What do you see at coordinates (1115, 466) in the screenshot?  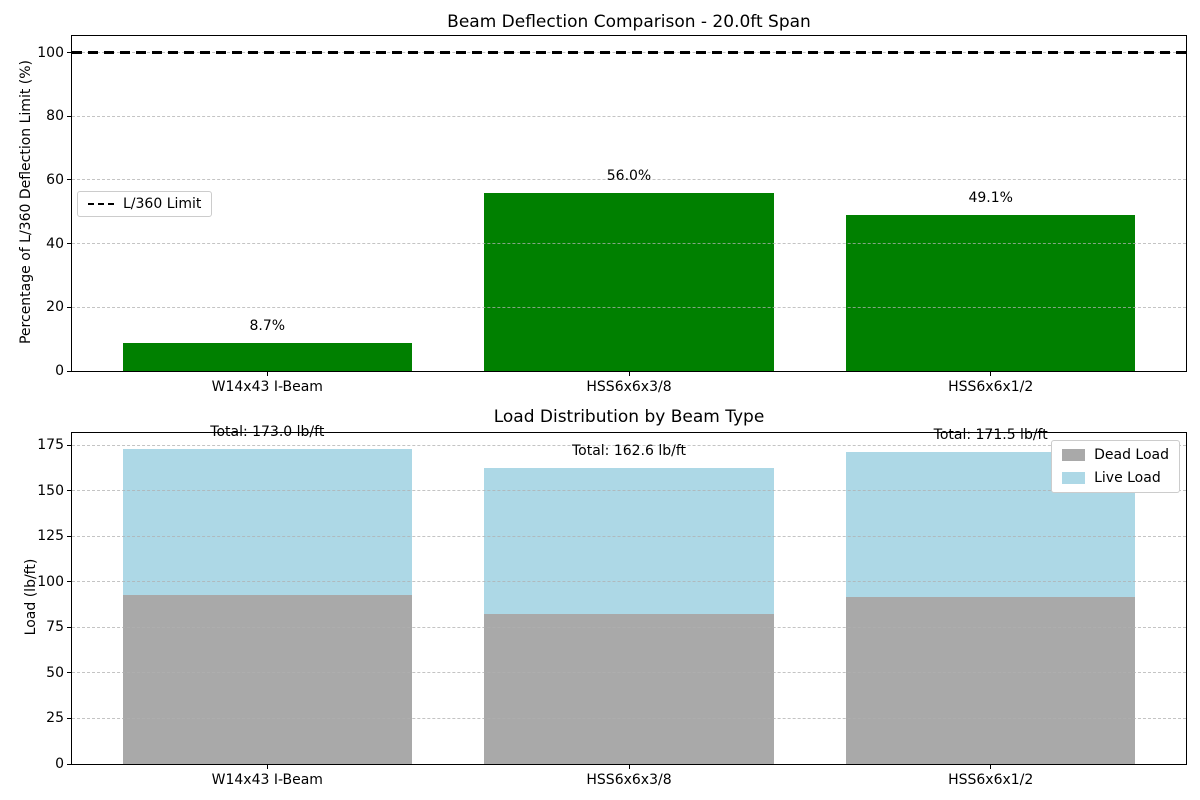 I see `load-legend: Dead Load Live Load` at bounding box center [1115, 466].